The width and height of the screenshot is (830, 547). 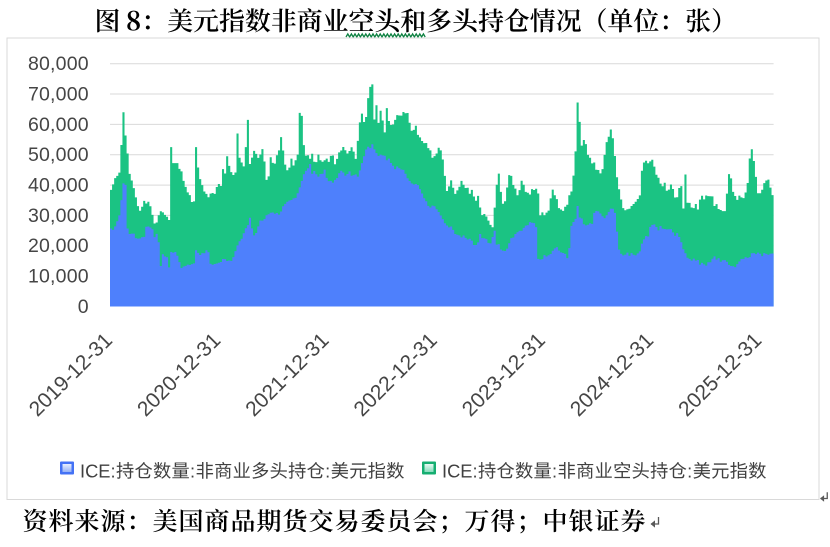 I want to click on svg-text: 30,000, so click(x=58, y=216).